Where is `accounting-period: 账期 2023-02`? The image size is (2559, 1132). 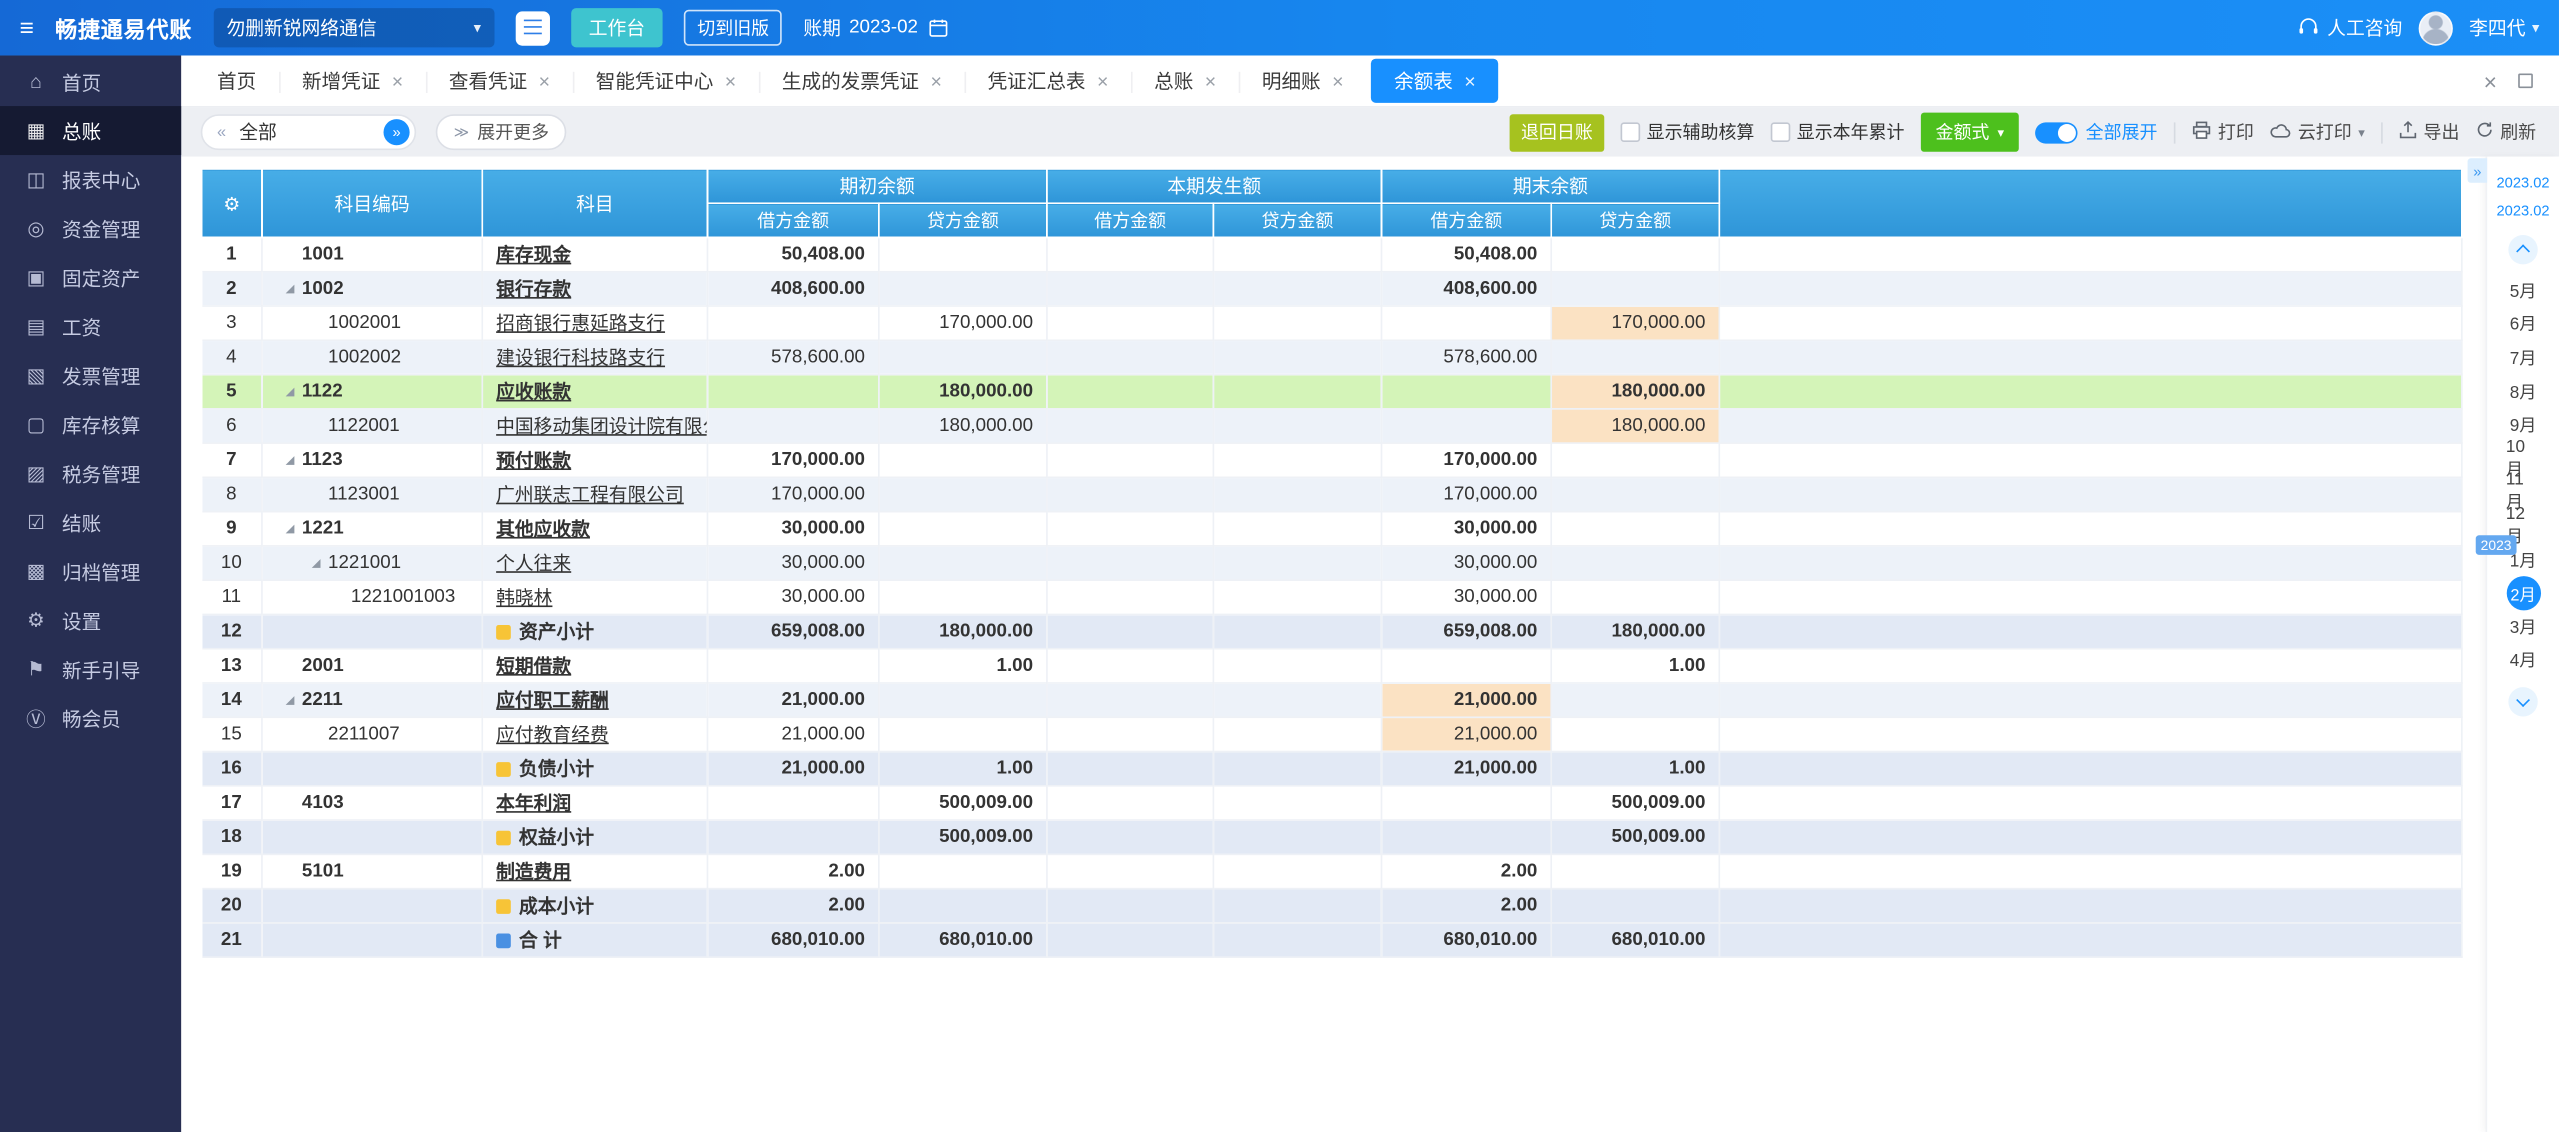
accounting-period: 账期 2023-02 is located at coordinates (876, 28).